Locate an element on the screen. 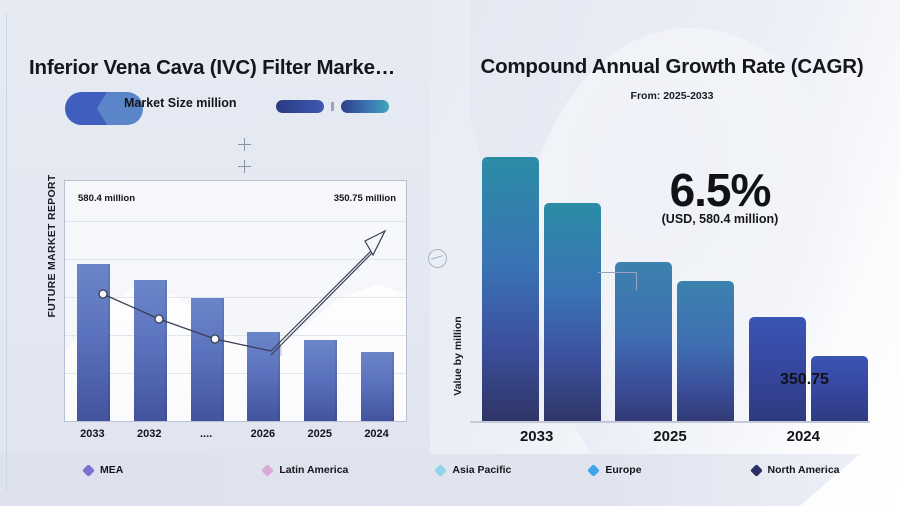 The height and width of the screenshot is (506, 900). no-entry-icon is located at coordinates (437, 258).